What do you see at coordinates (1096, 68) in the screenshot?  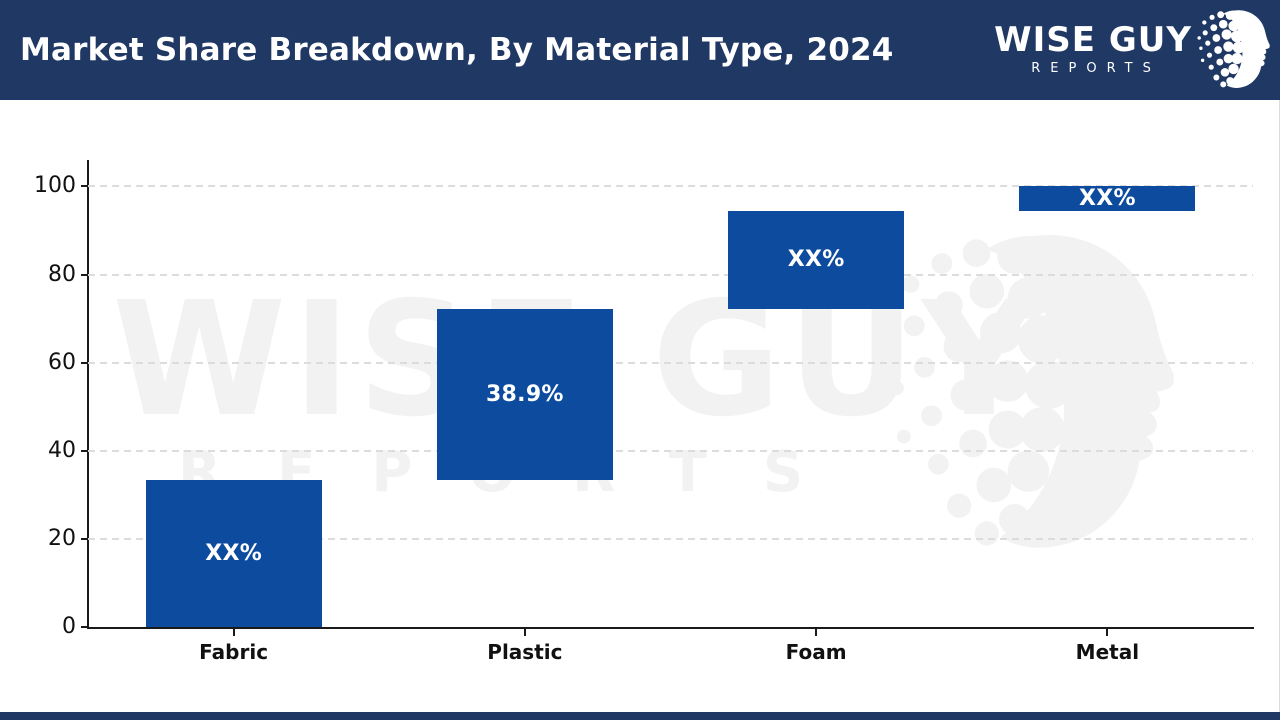 I see `brand-subtitle: REPORTS` at bounding box center [1096, 68].